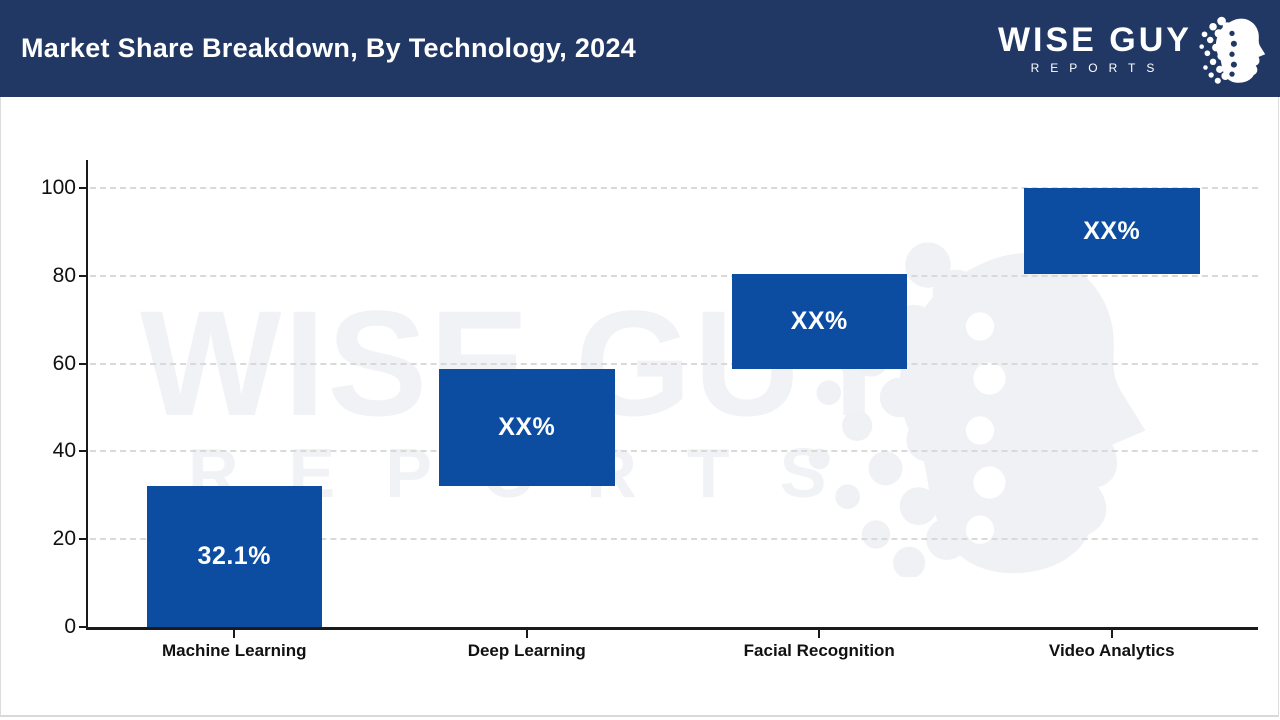 This screenshot has height=720, width=1280. I want to click on y-tick-label-60: 60, so click(64, 363).